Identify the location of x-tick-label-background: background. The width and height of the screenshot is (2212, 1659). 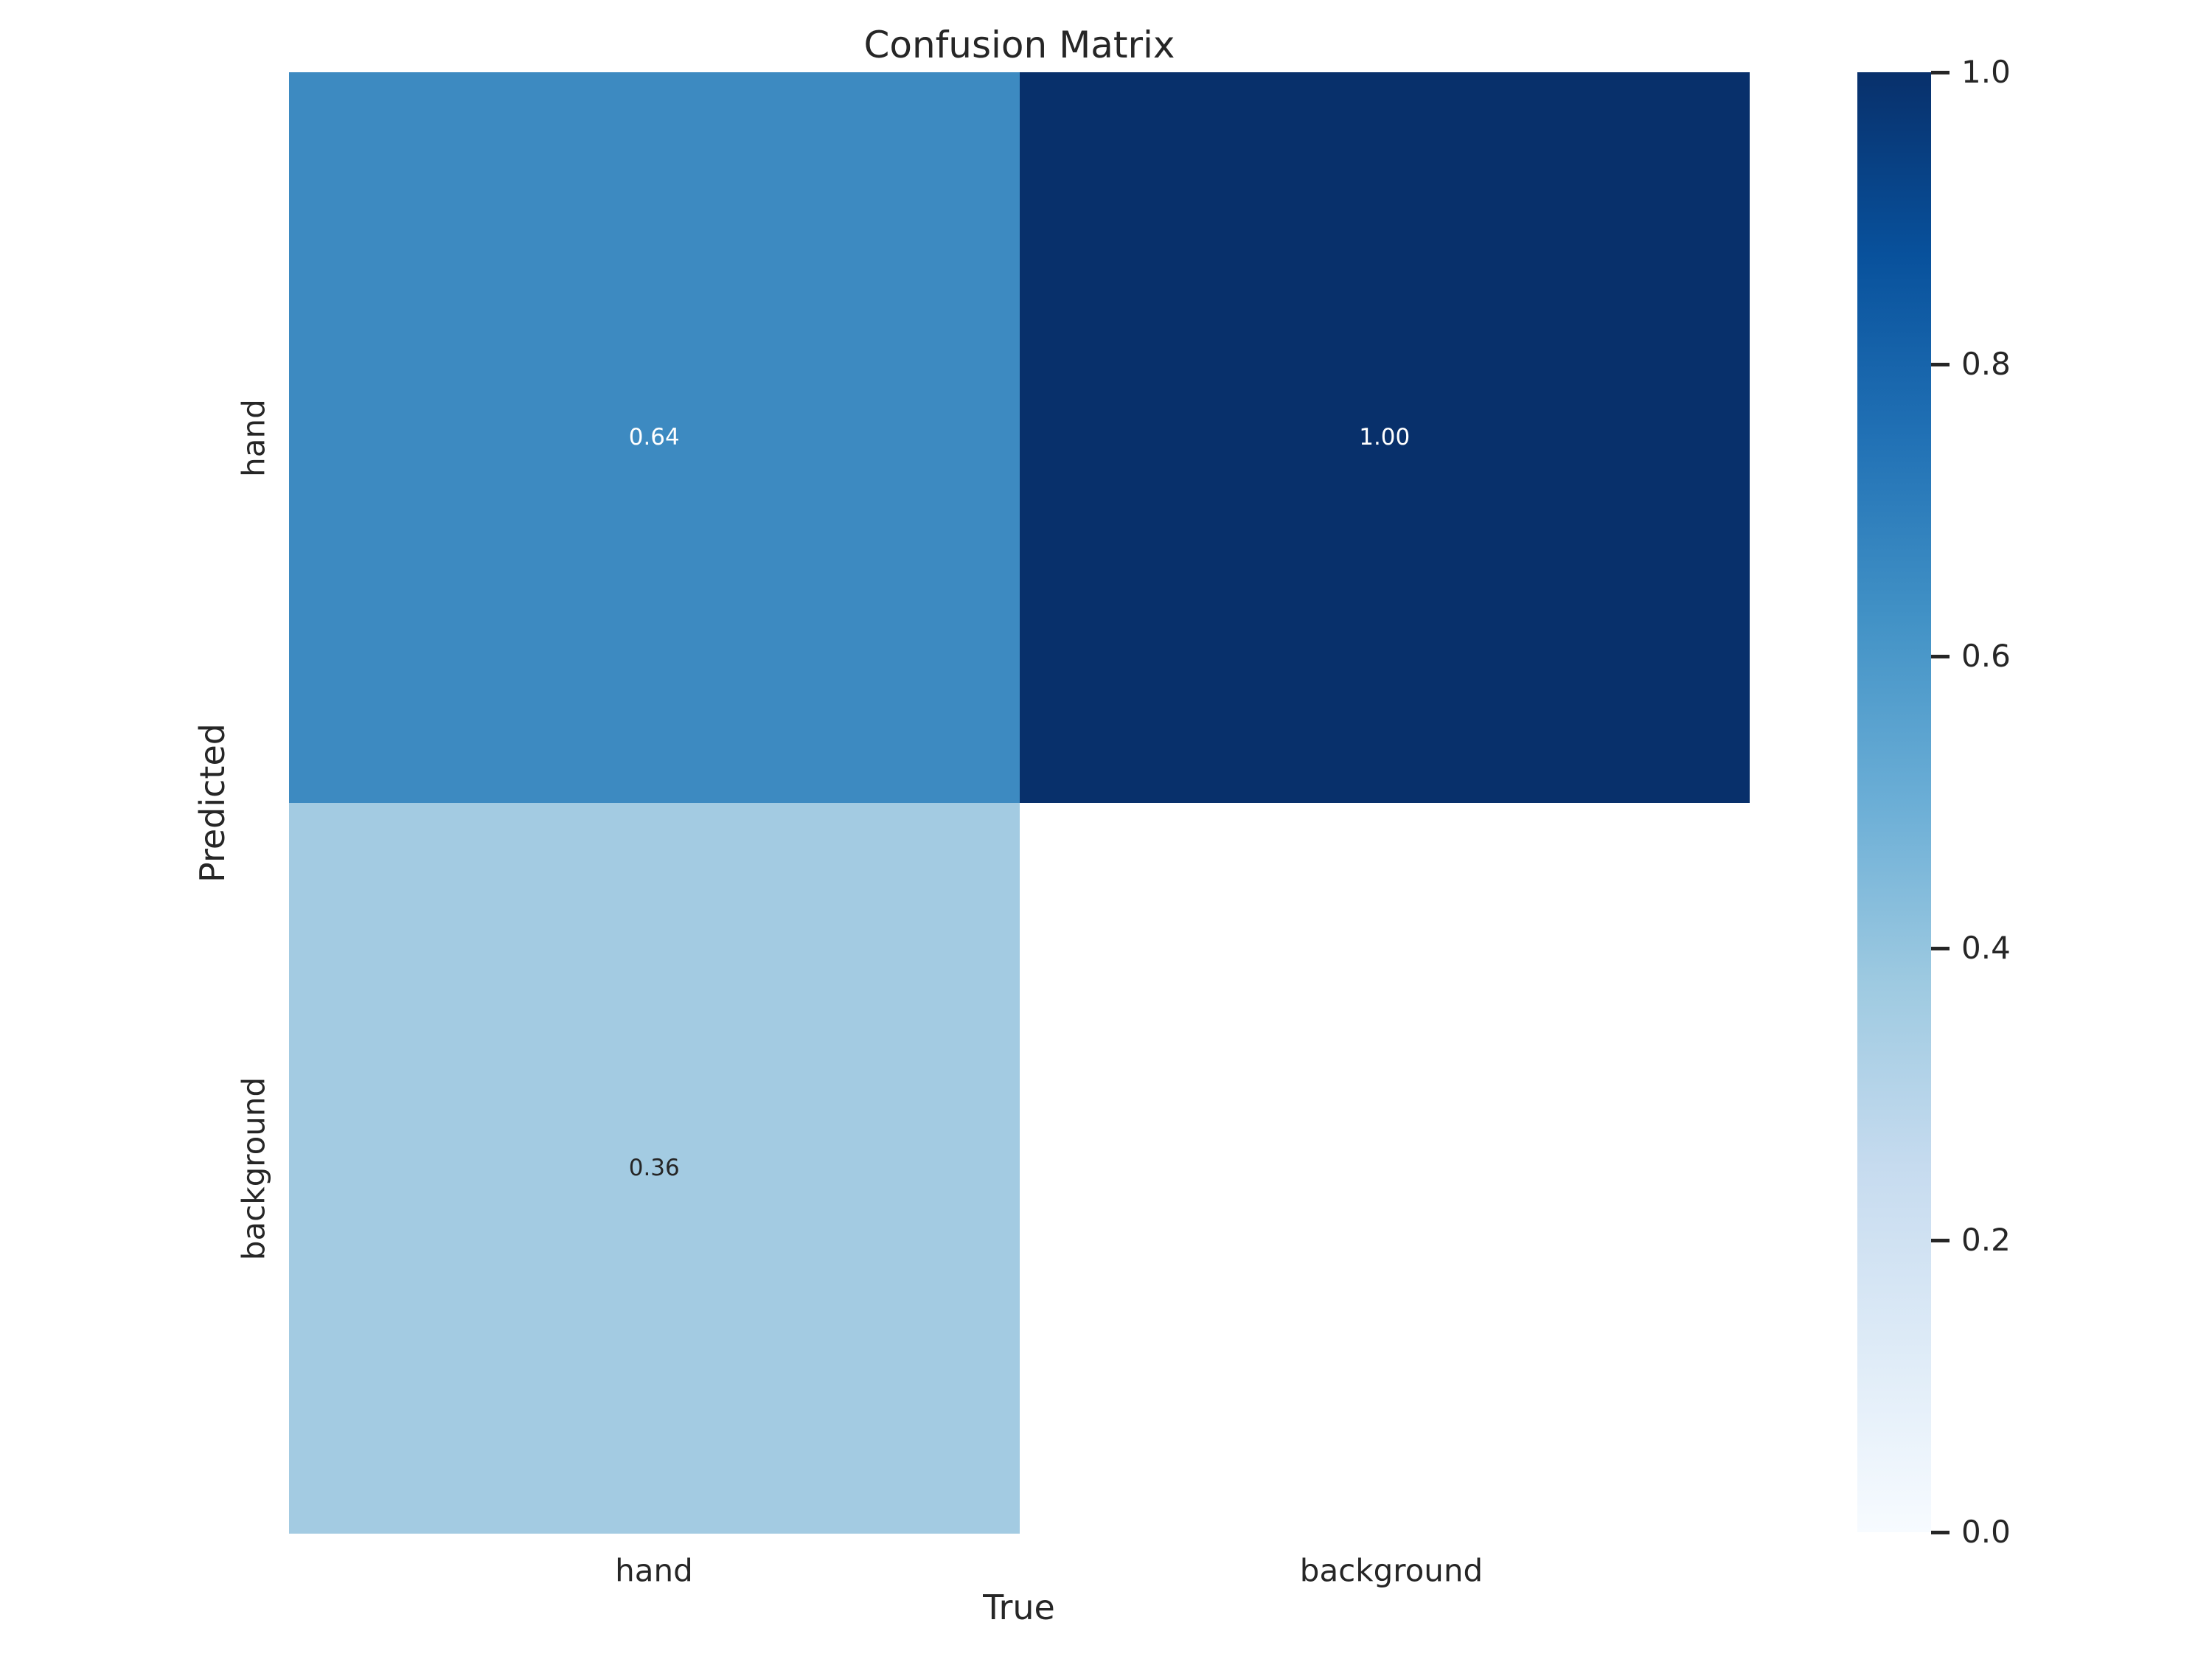
(1391, 1570).